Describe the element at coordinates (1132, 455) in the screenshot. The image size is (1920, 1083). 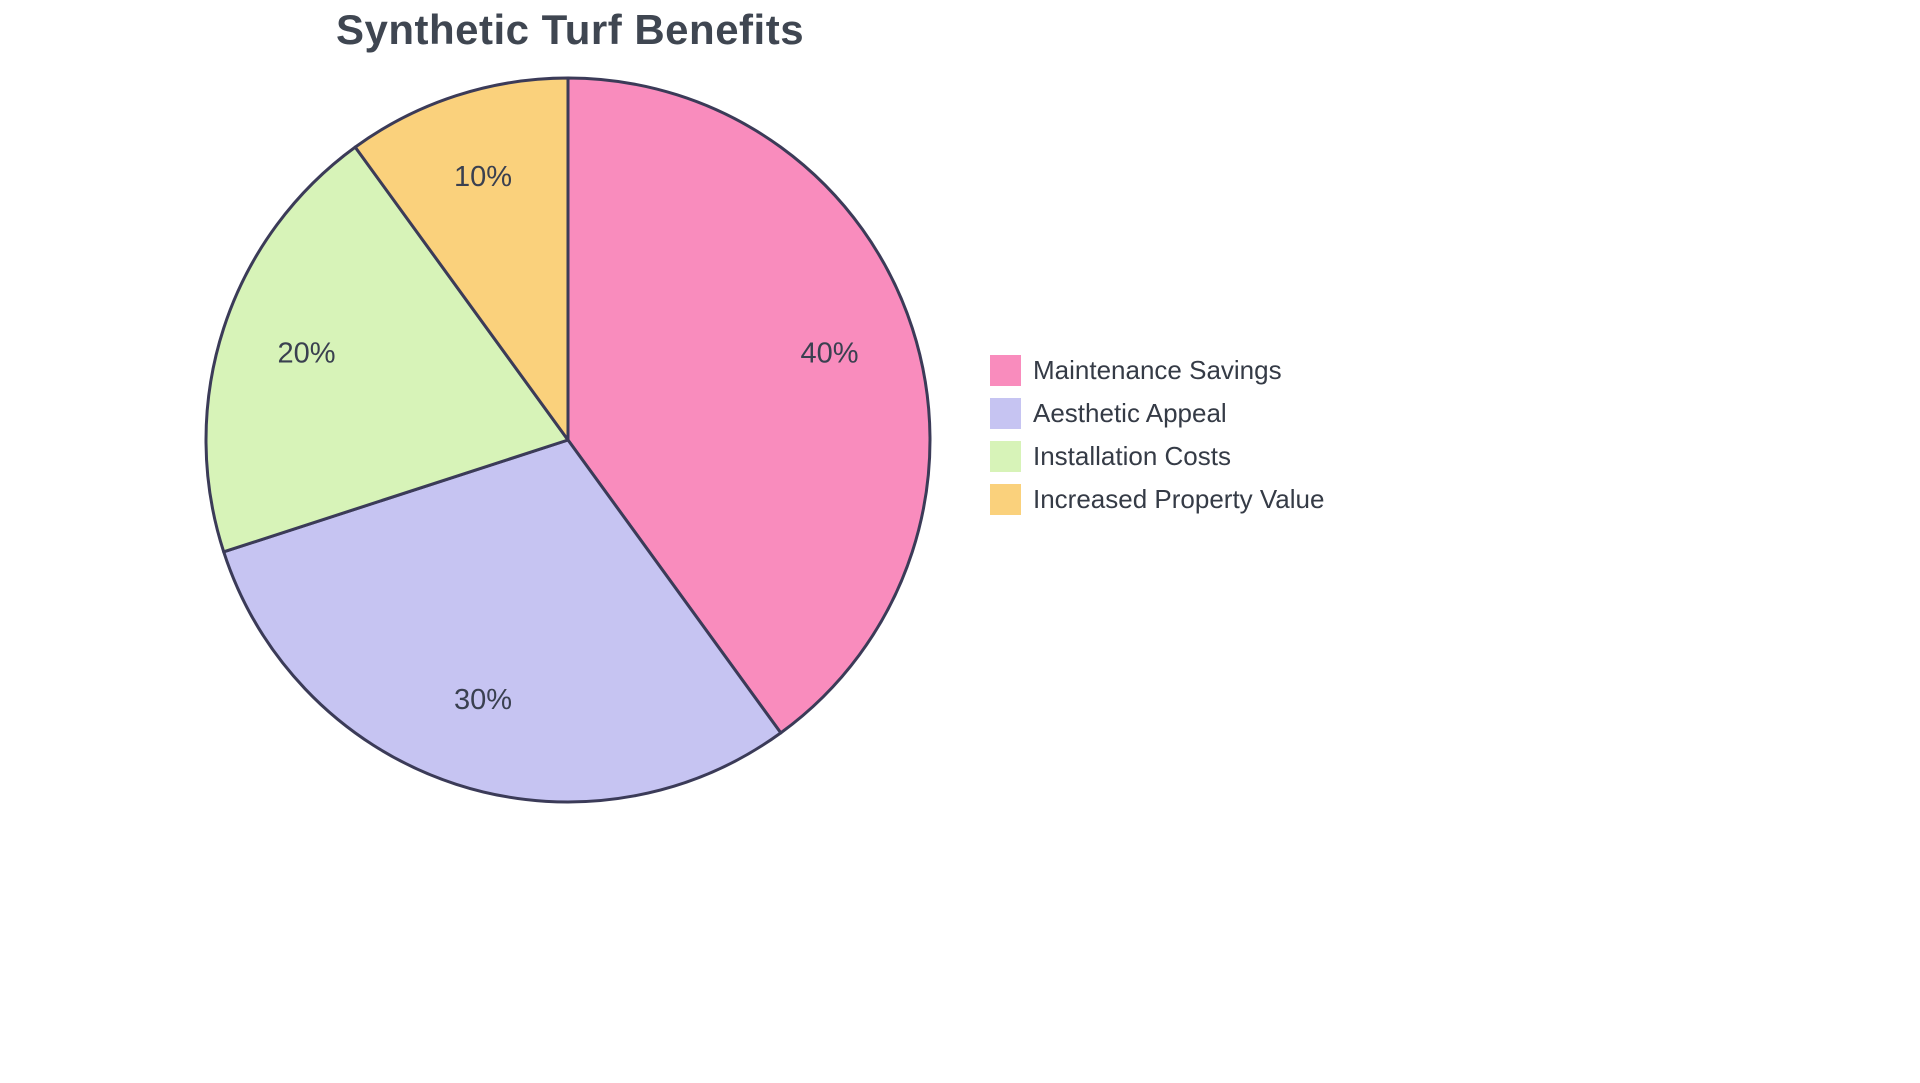
I see `legend-label-2: Installation Costs` at that location.